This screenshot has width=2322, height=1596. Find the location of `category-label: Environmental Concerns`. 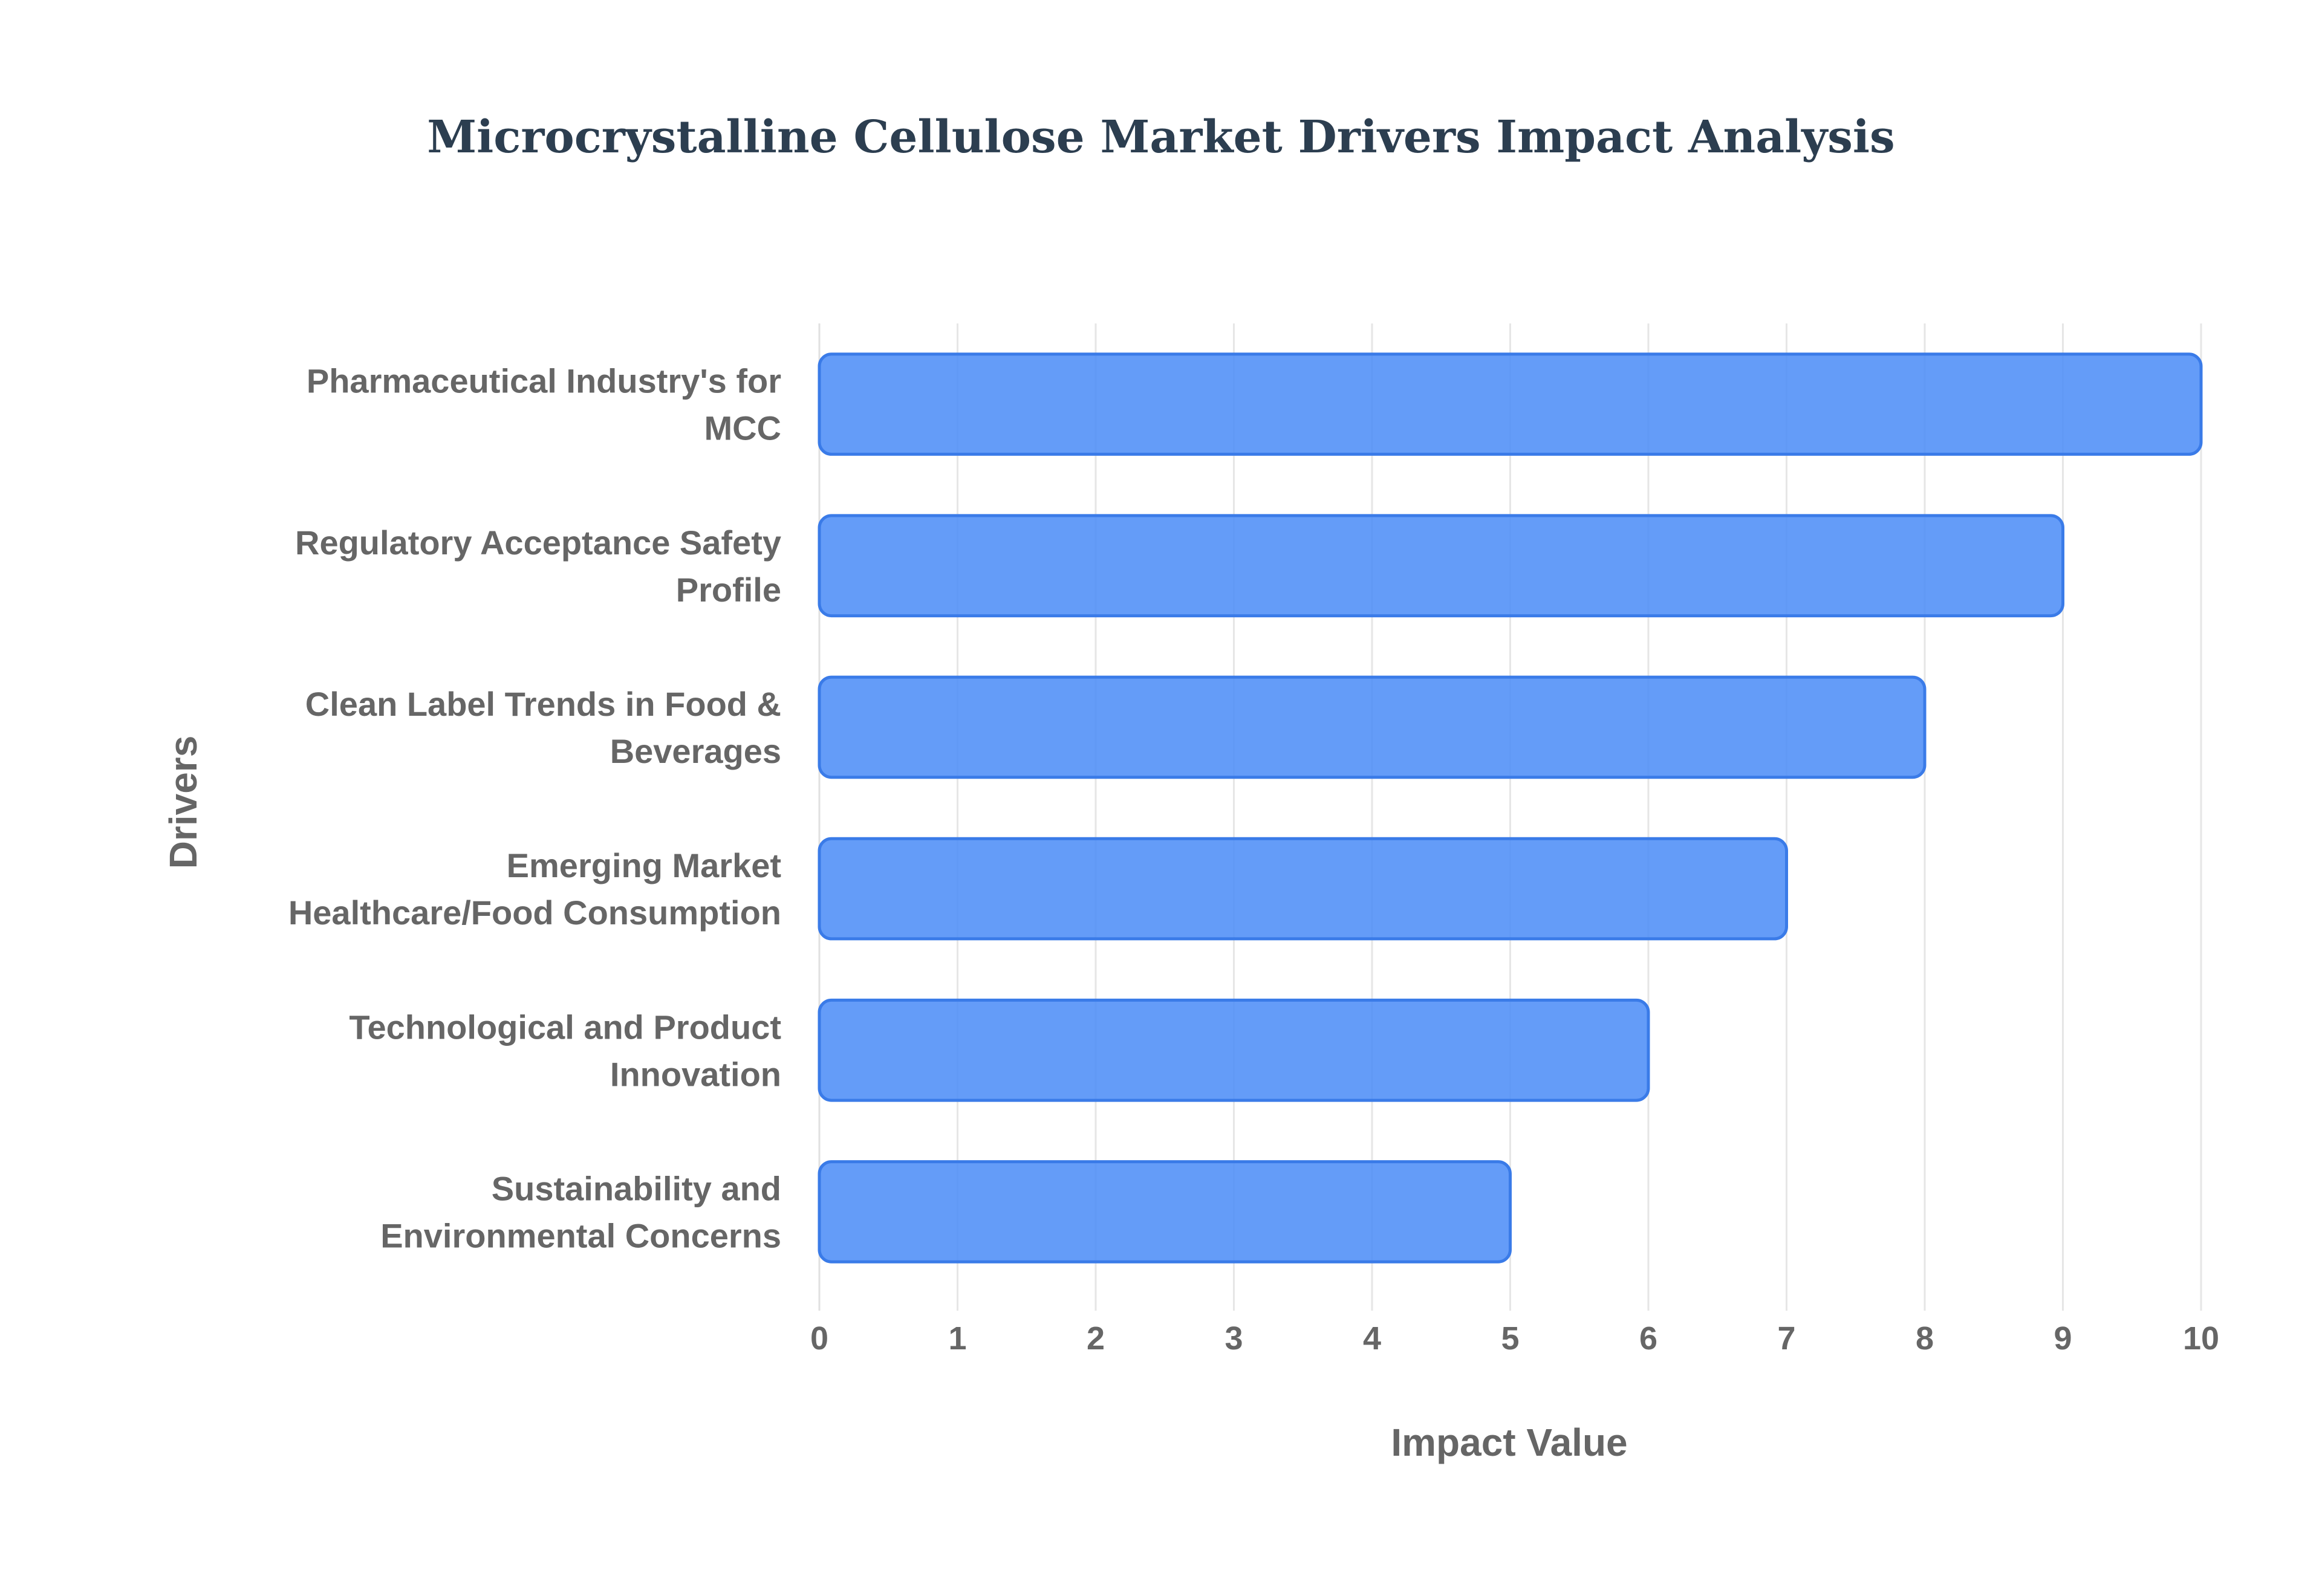

category-label: Environmental Concerns is located at coordinates (580, 1235).